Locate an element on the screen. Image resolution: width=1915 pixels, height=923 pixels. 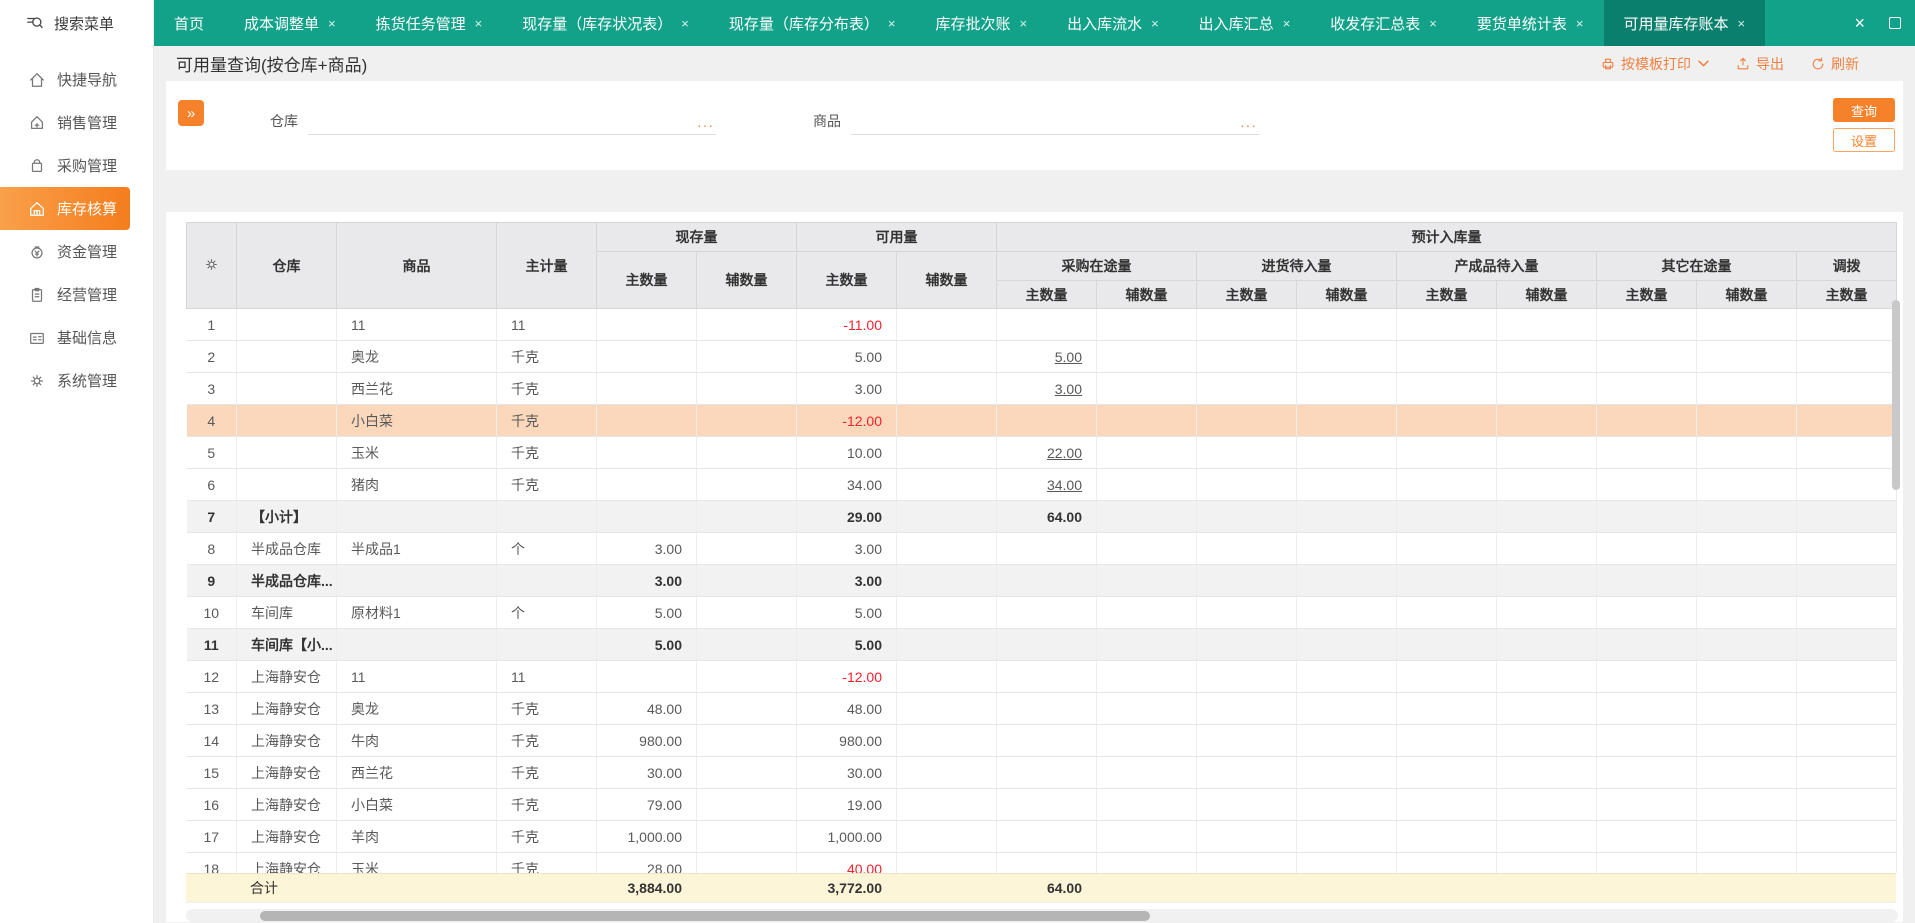
header-finished-aux: 辅数量 is located at coordinates (1546, 294).